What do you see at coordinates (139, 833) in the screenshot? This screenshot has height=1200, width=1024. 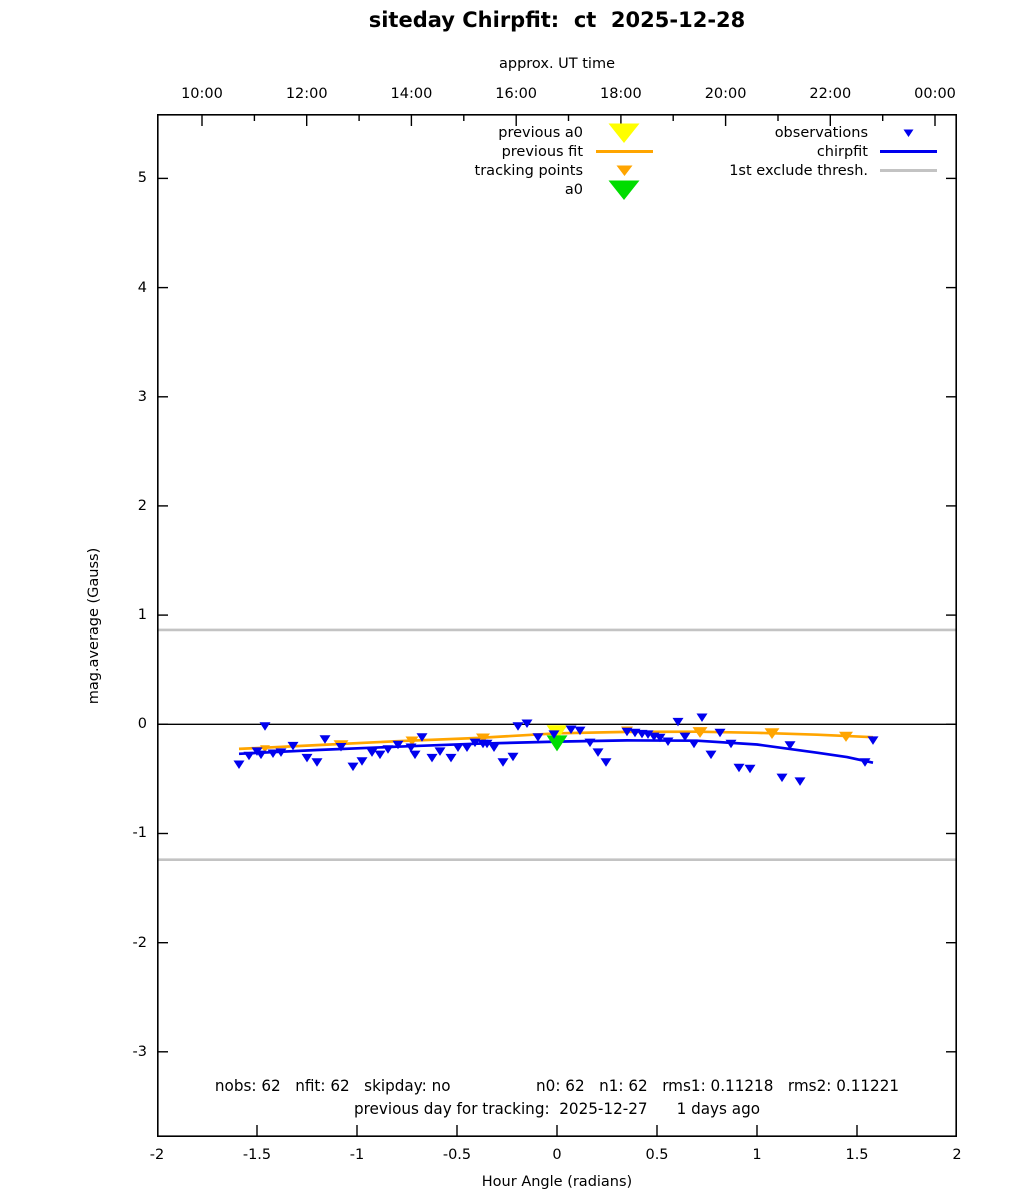 I see `y-tick-label--1: -1` at bounding box center [139, 833].